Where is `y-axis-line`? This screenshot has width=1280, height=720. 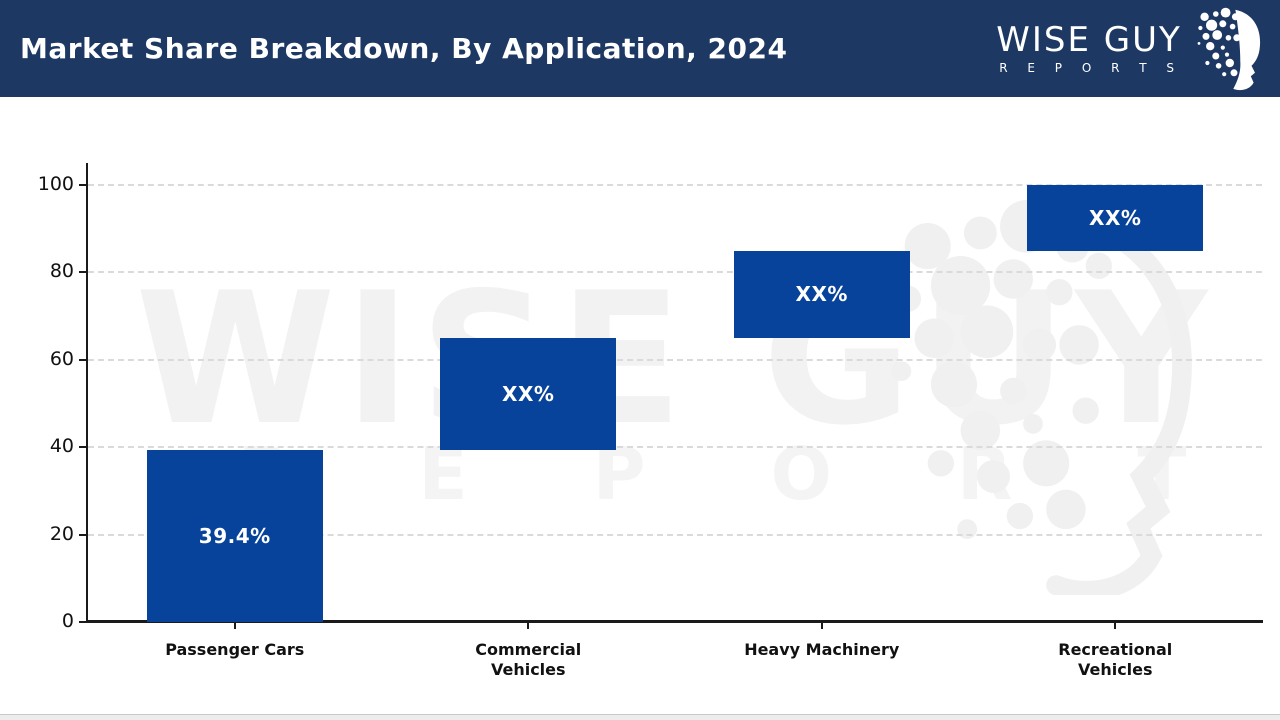
y-axis-line is located at coordinates (87, 393).